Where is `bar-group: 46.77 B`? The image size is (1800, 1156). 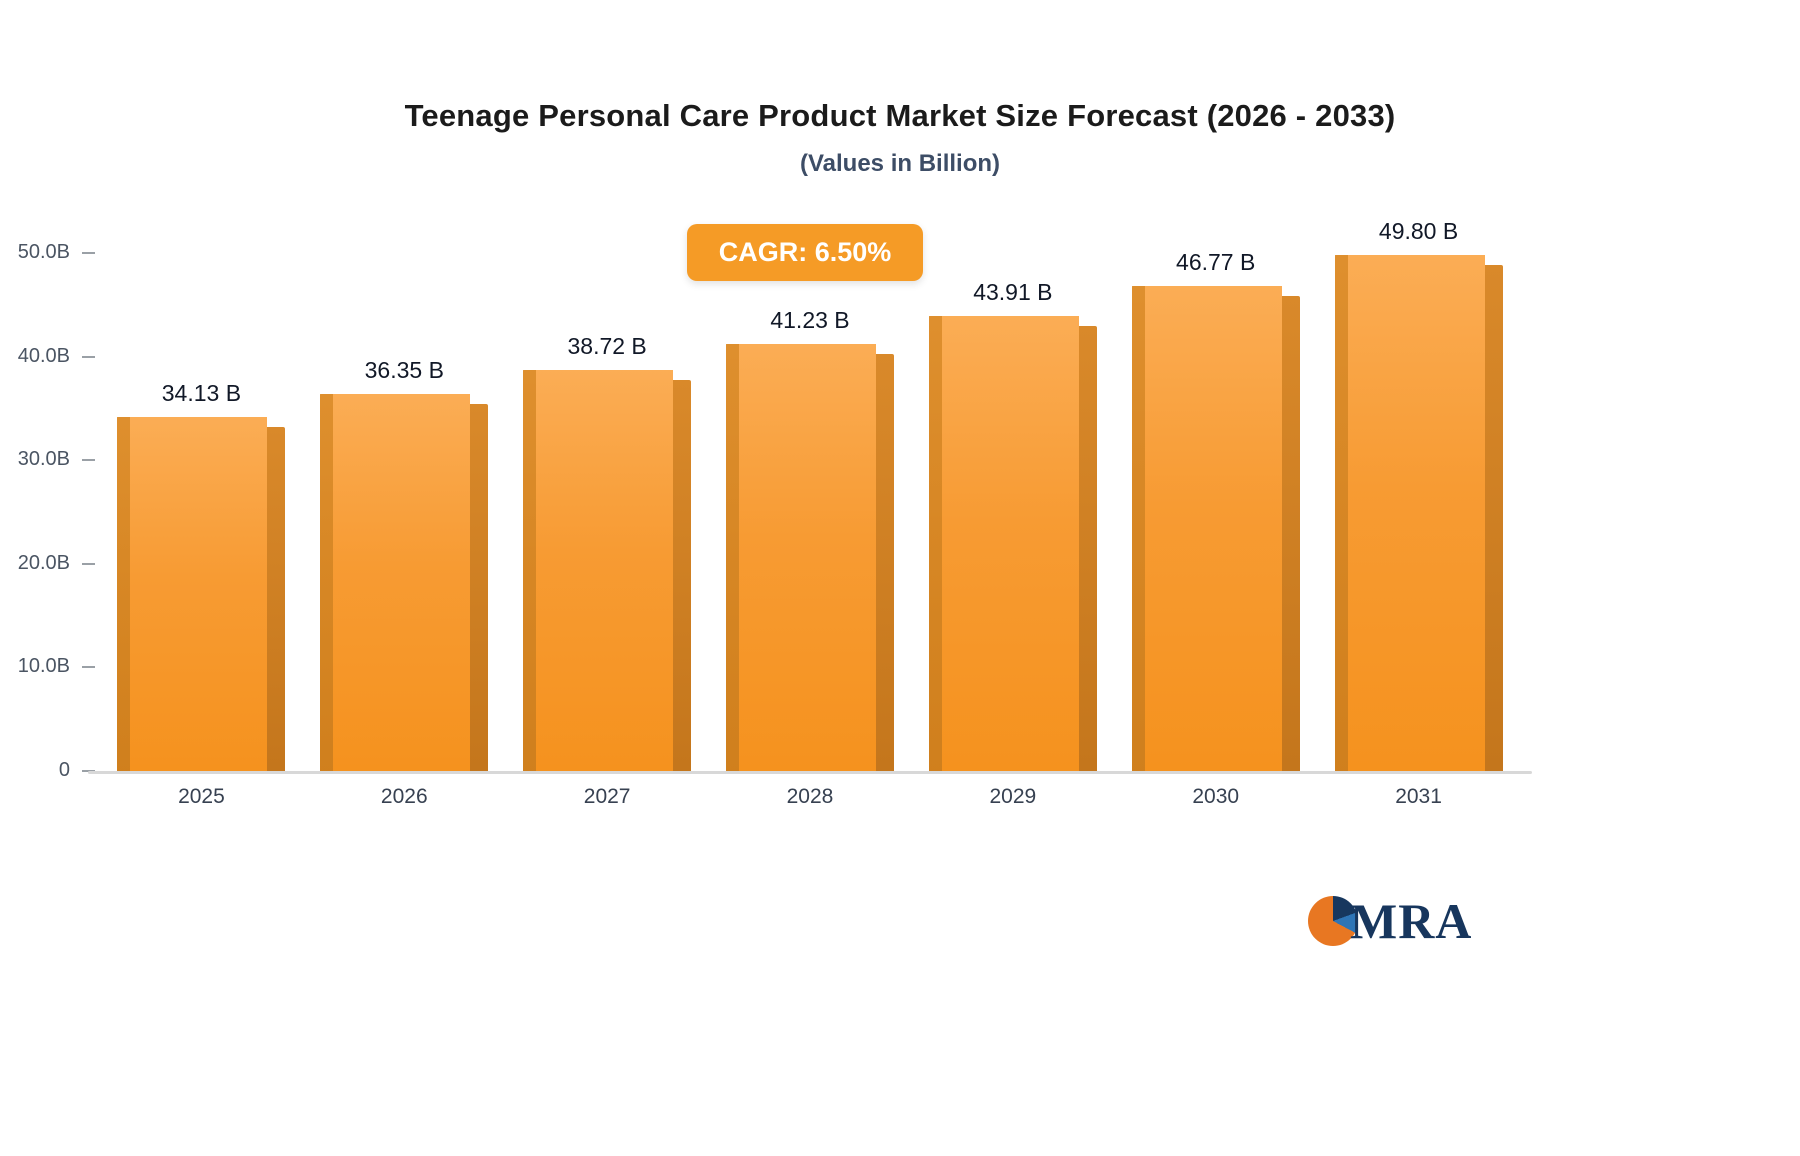 bar-group: 46.77 B is located at coordinates (1215, 510).